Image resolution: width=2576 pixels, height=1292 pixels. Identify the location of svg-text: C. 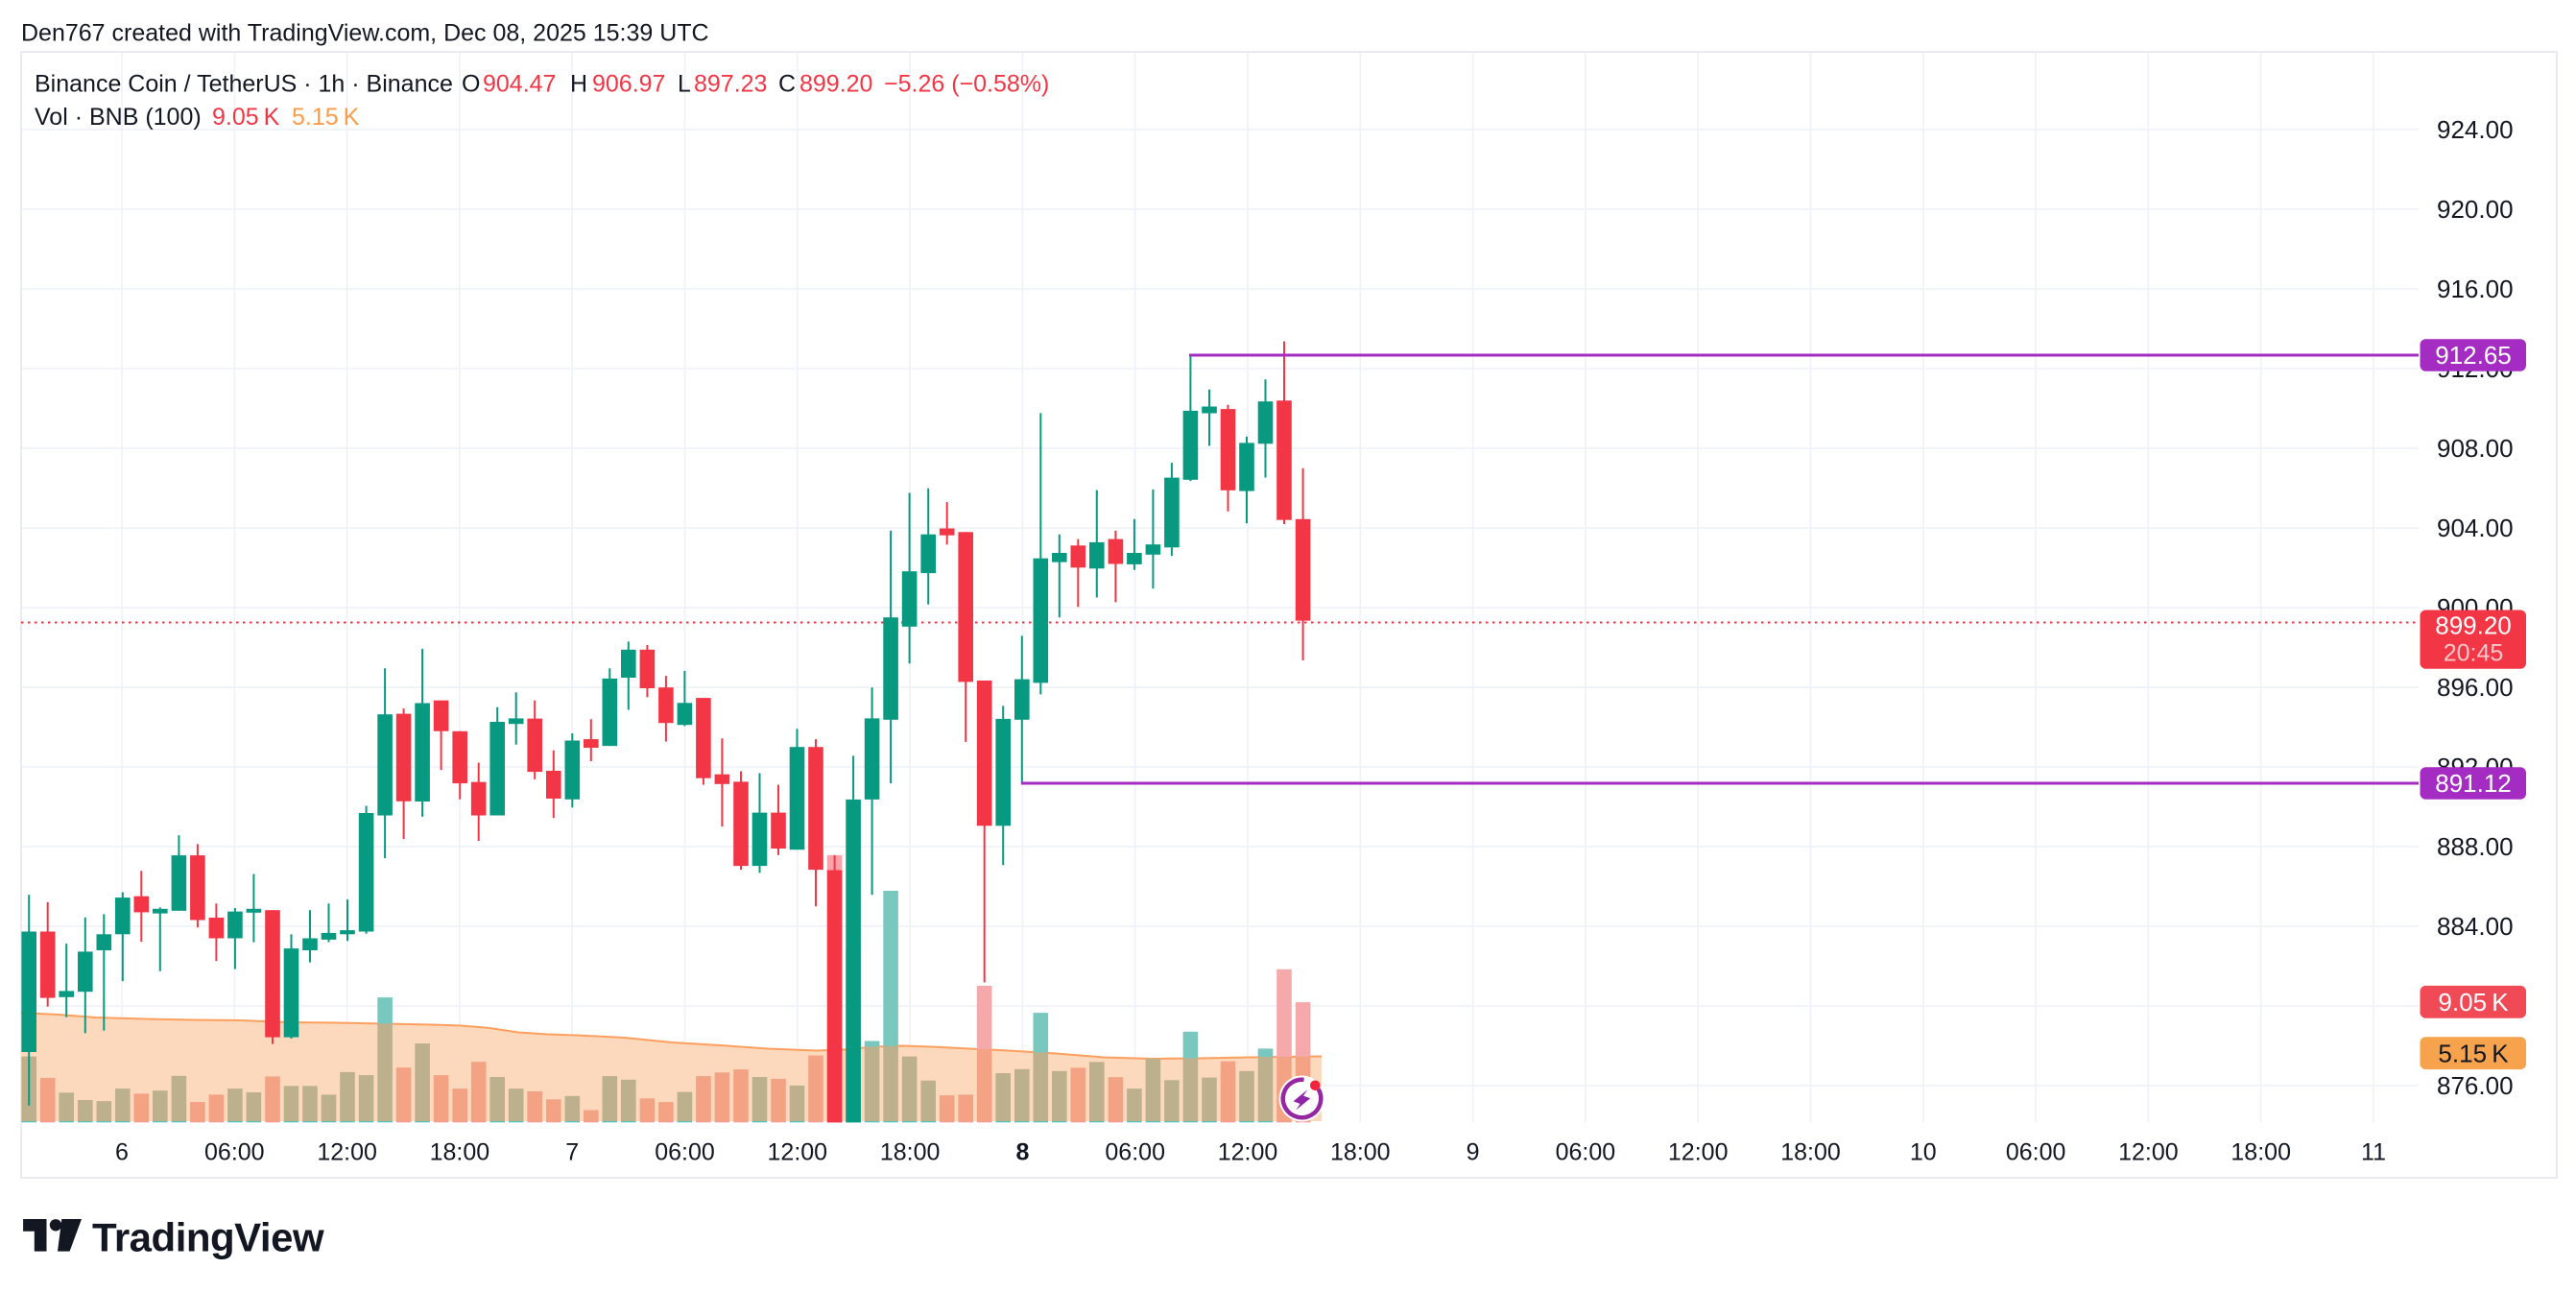
(787, 84).